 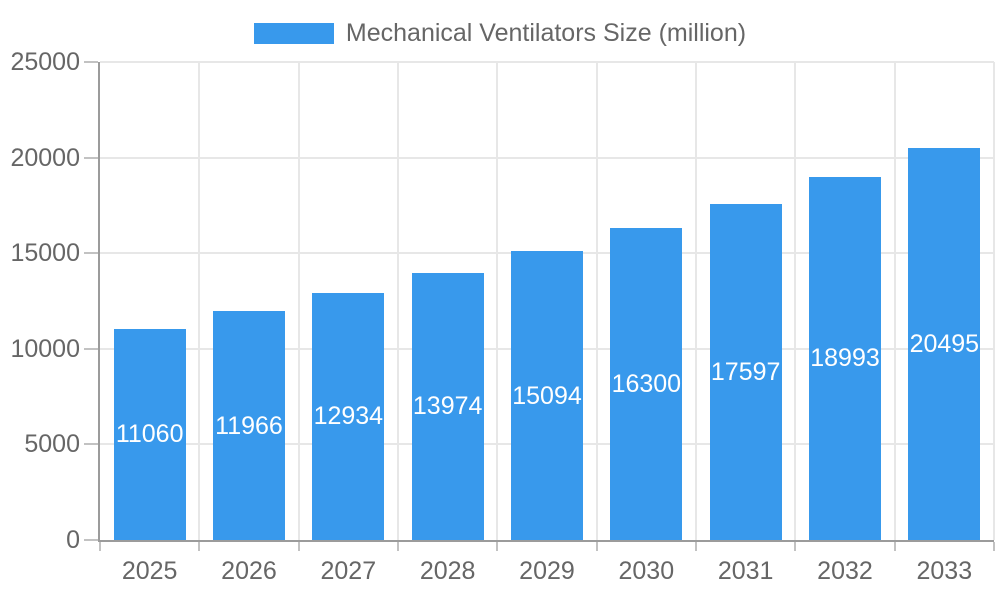 I want to click on y-axis-tick-label: 25000, so click(x=45, y=62).